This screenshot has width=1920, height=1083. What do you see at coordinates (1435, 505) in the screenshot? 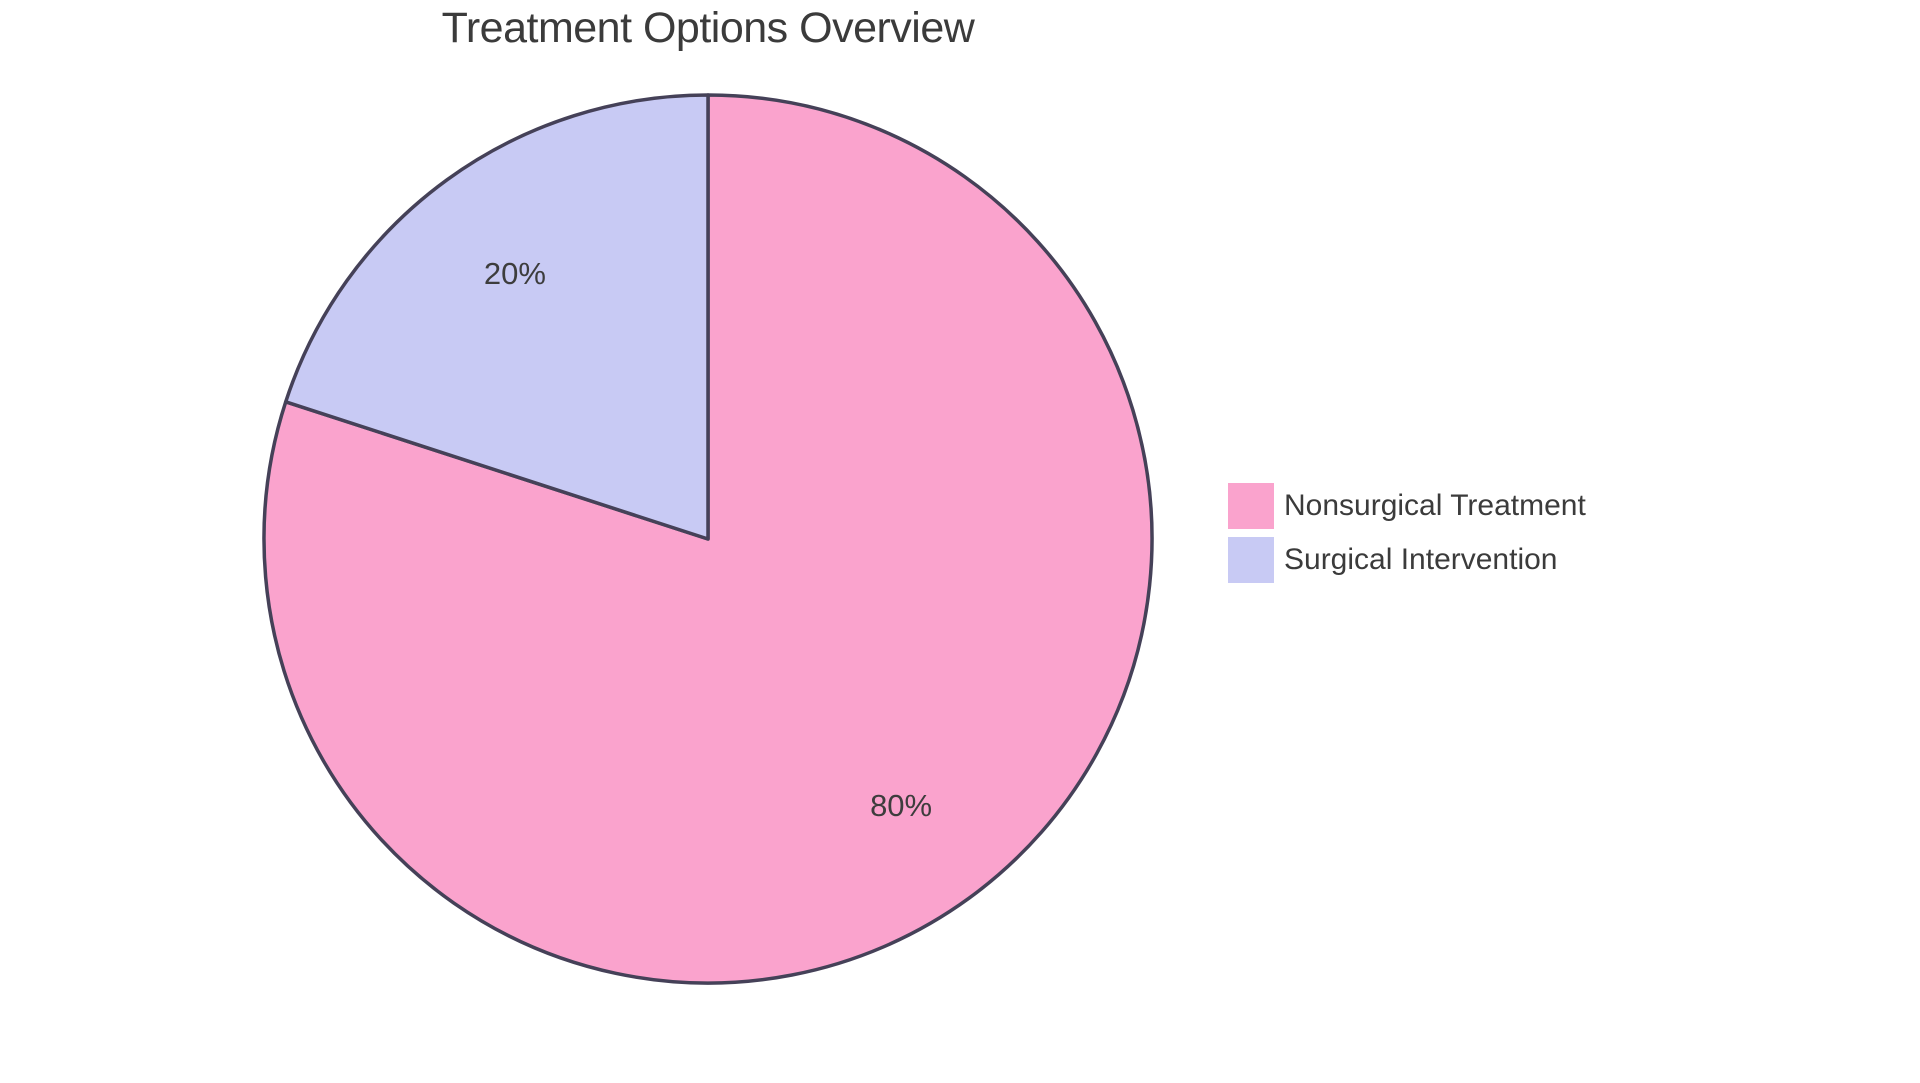
I see `legend-label: Nonsurgical Treatment` at bounding box center [1435, 505].